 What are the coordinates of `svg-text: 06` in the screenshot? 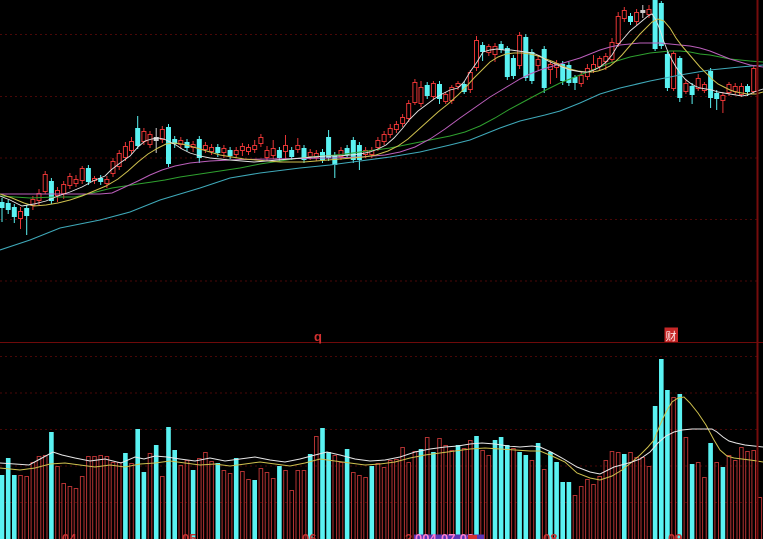 It's located at (309, 535).